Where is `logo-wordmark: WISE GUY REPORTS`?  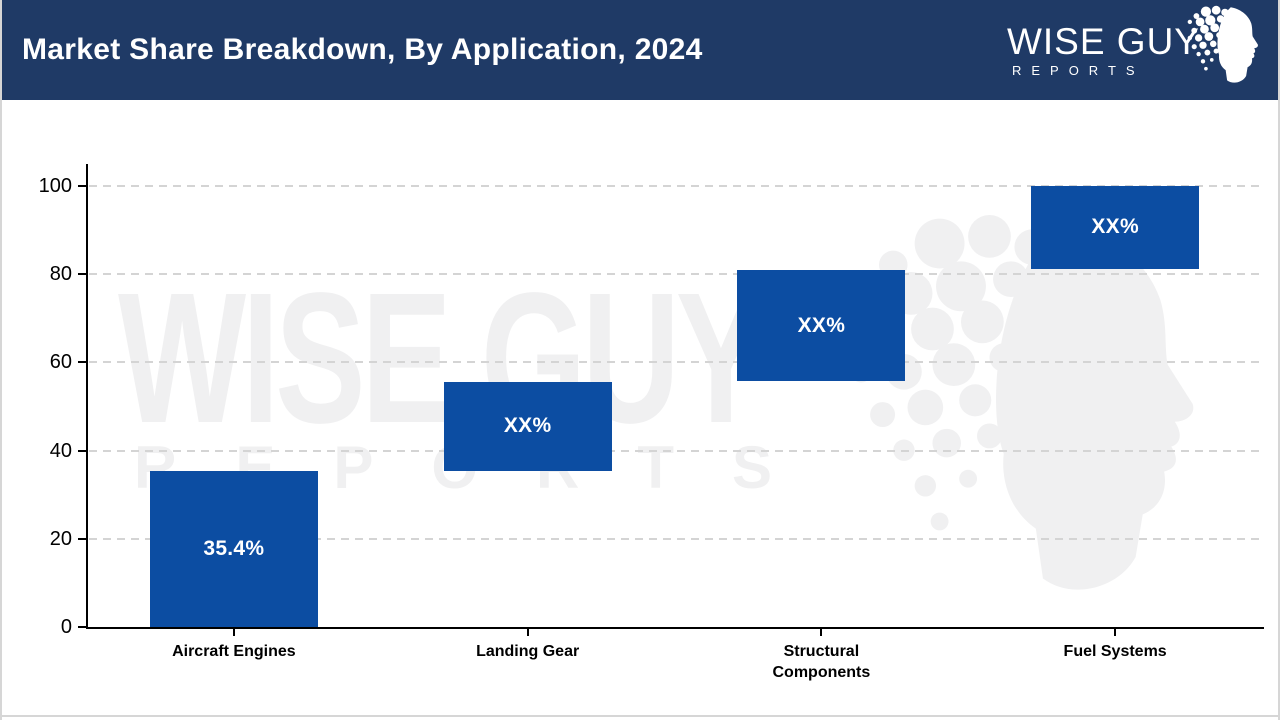 logo-wordmark: WISE GUY REPORTS is located at coordinates (1103, 50).